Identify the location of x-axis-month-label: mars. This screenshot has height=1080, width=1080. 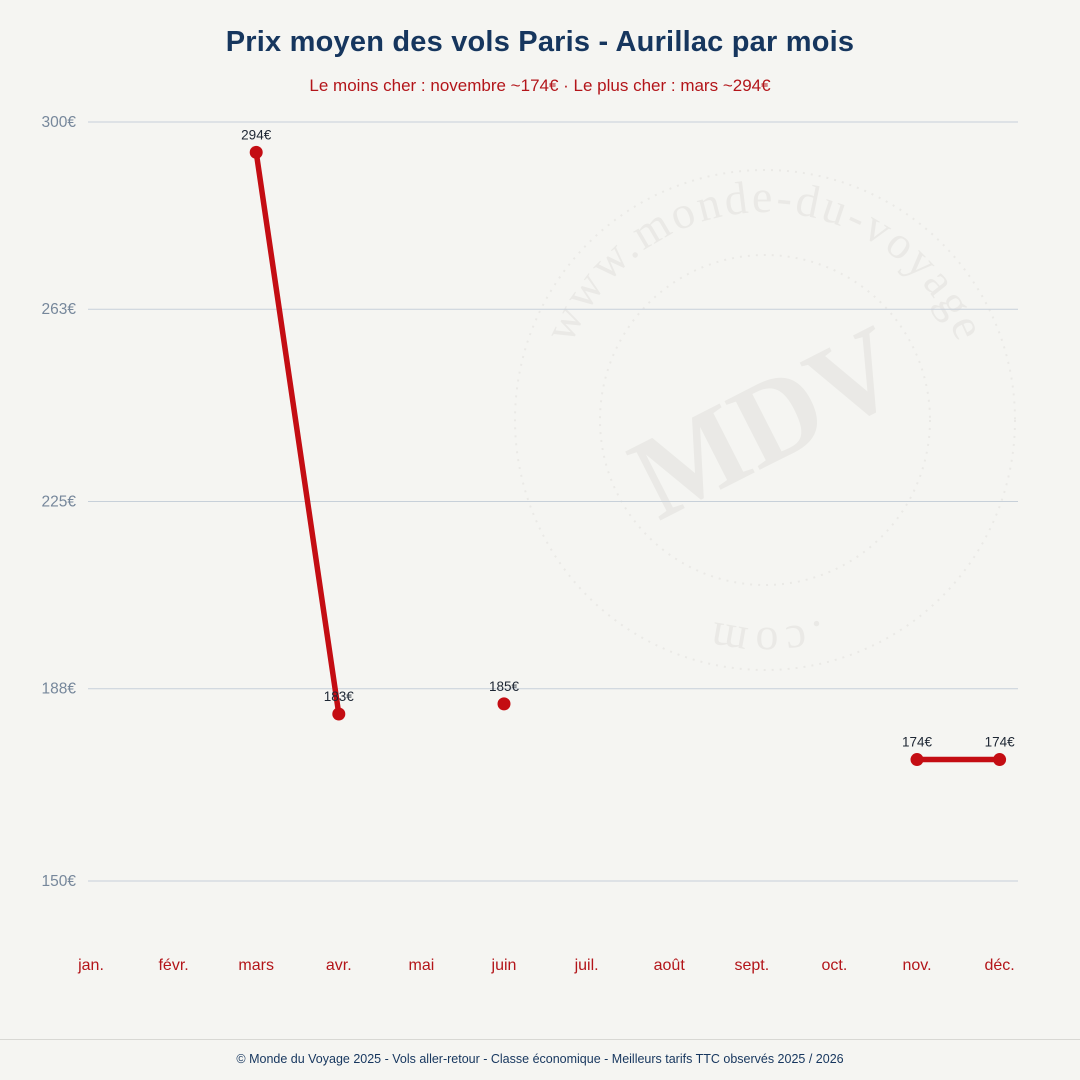
(256, 965).